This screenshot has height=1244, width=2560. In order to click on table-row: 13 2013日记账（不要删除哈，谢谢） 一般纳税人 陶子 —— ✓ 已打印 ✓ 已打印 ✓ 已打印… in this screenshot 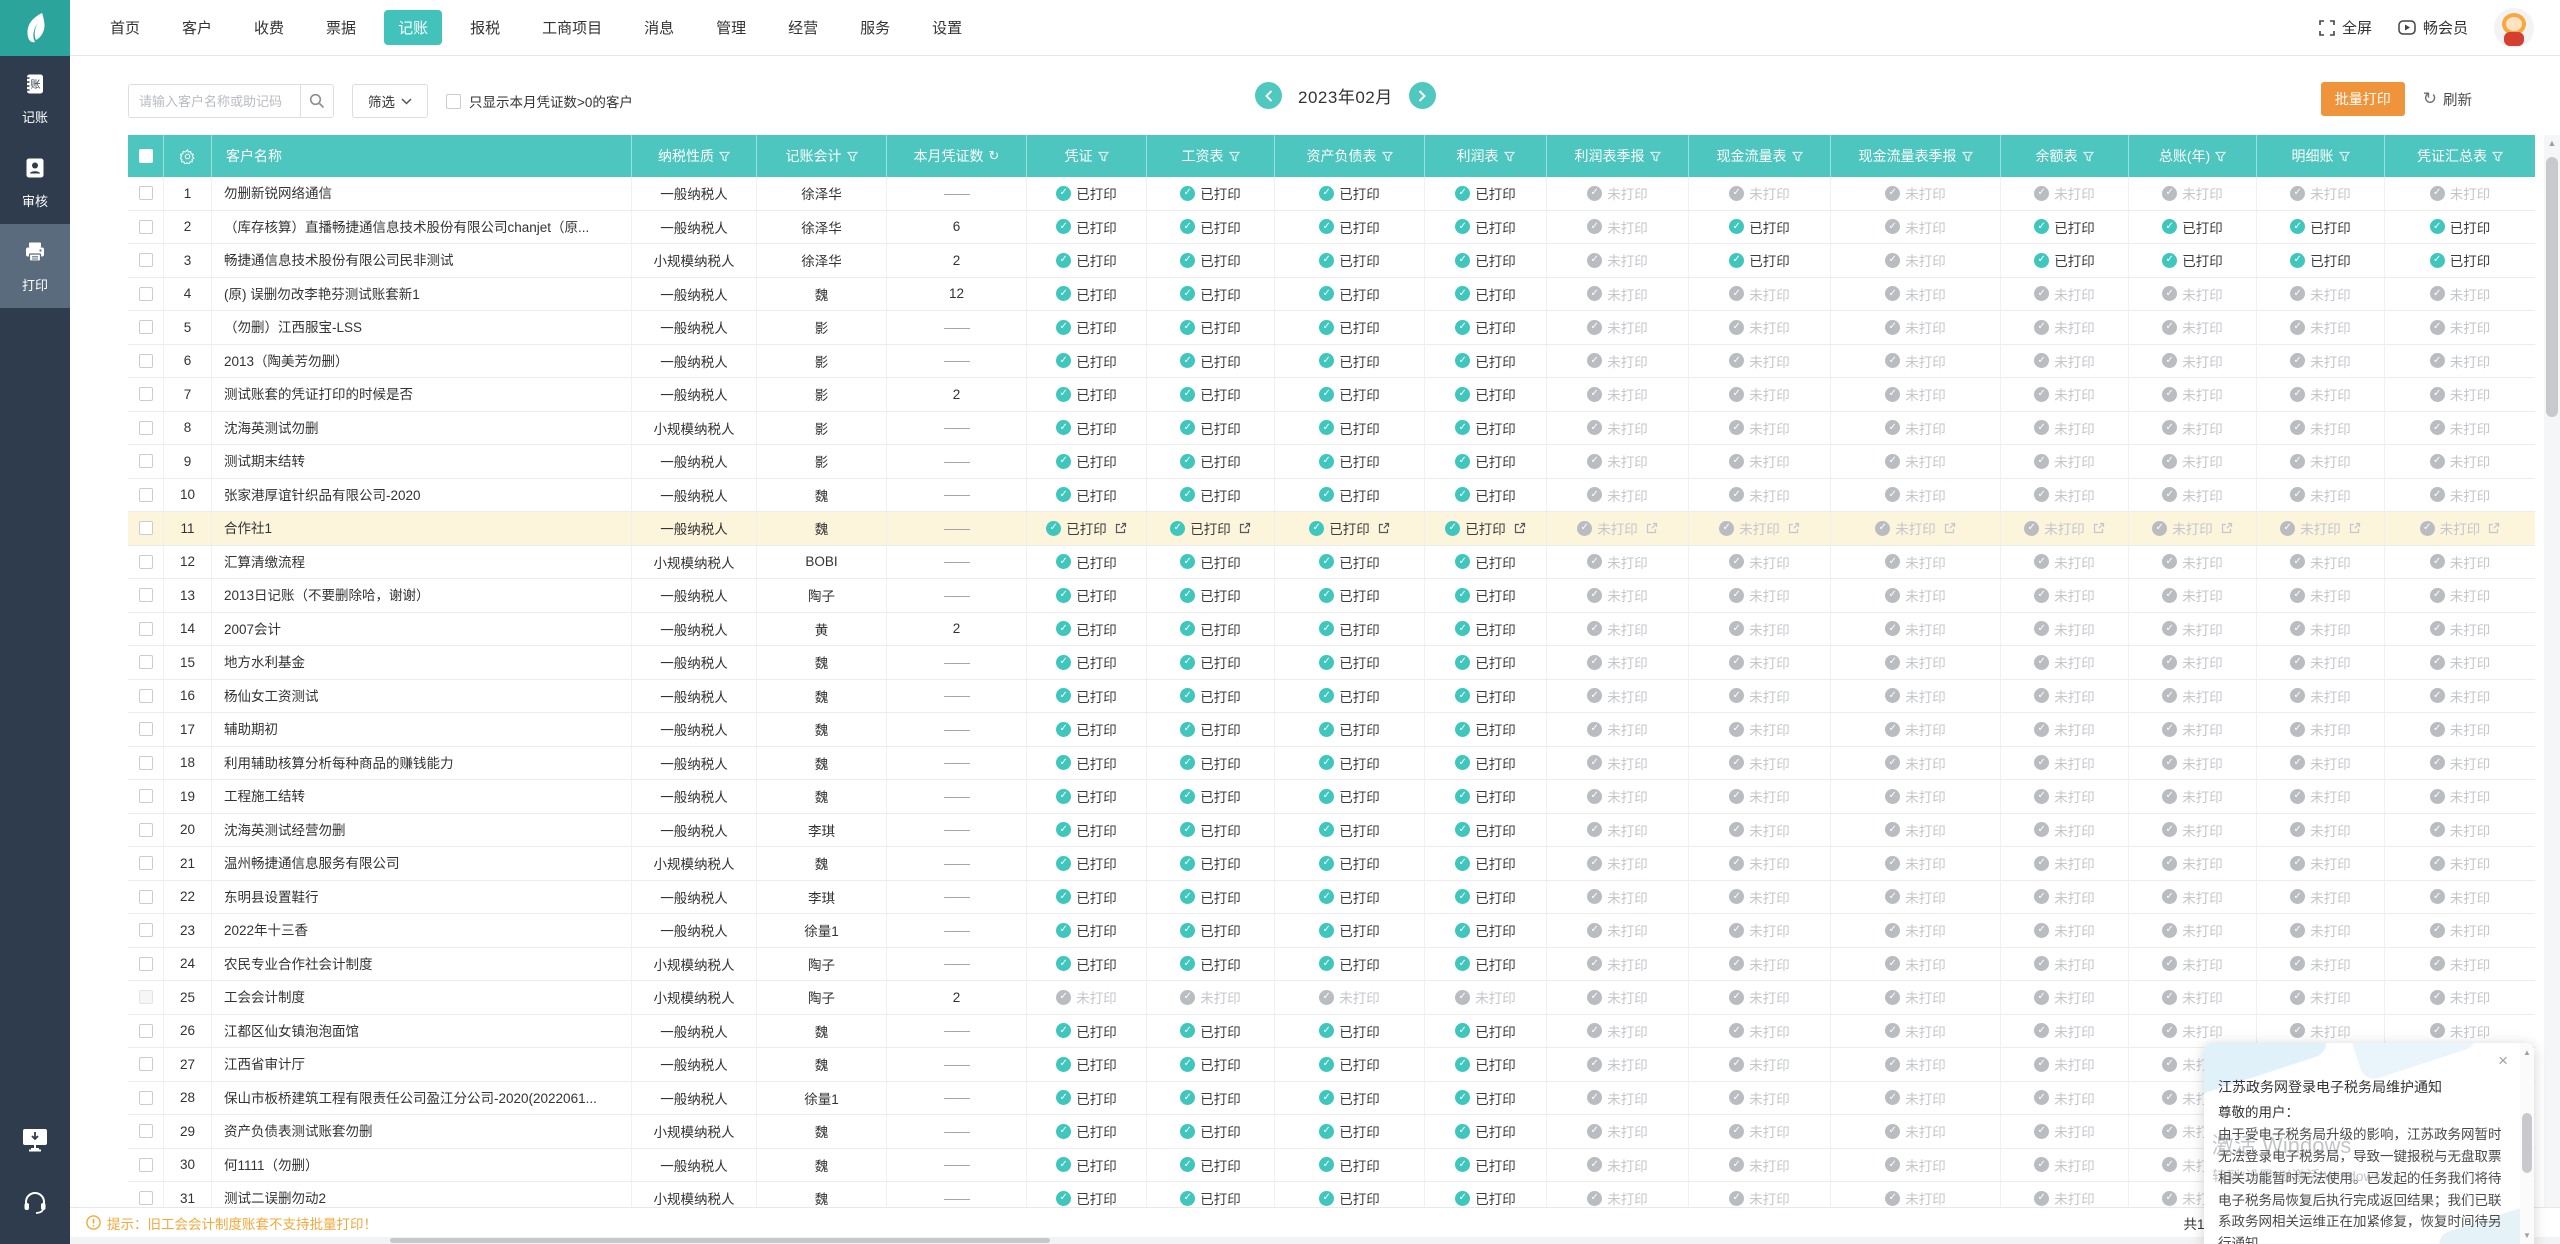, I will do `click(1331, 596)`.